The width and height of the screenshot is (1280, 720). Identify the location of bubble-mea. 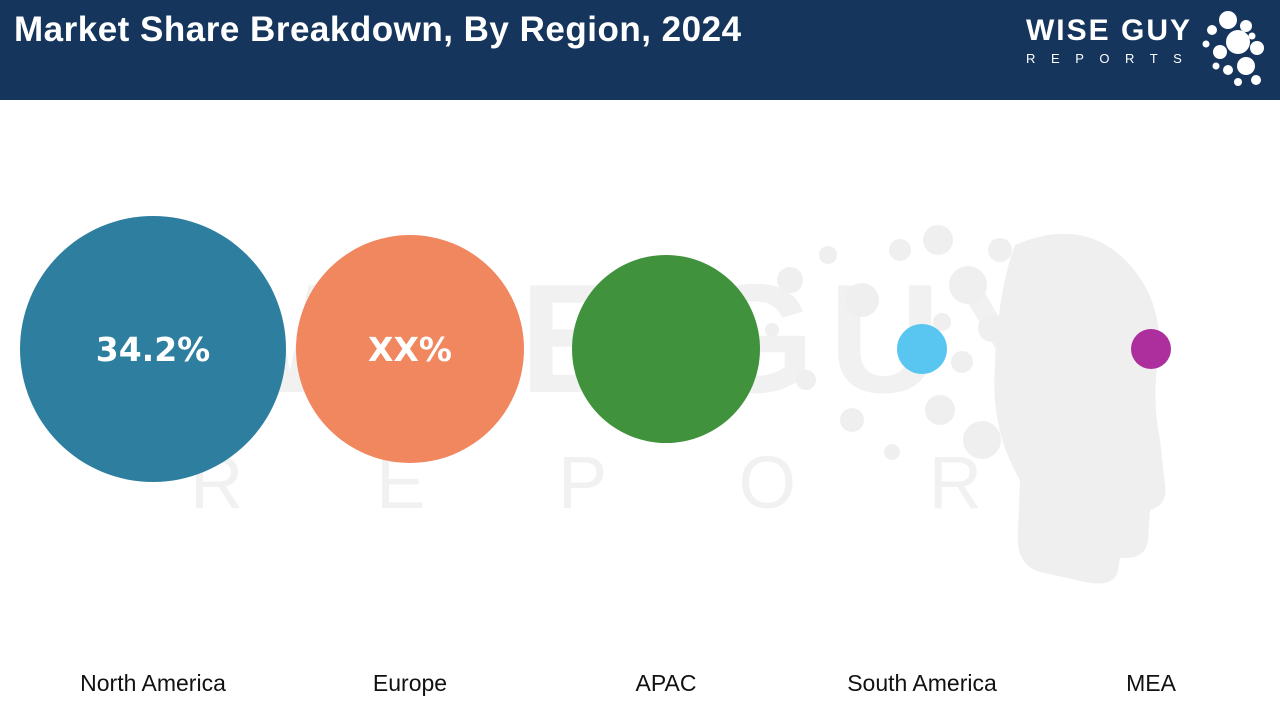
(1151, 349).